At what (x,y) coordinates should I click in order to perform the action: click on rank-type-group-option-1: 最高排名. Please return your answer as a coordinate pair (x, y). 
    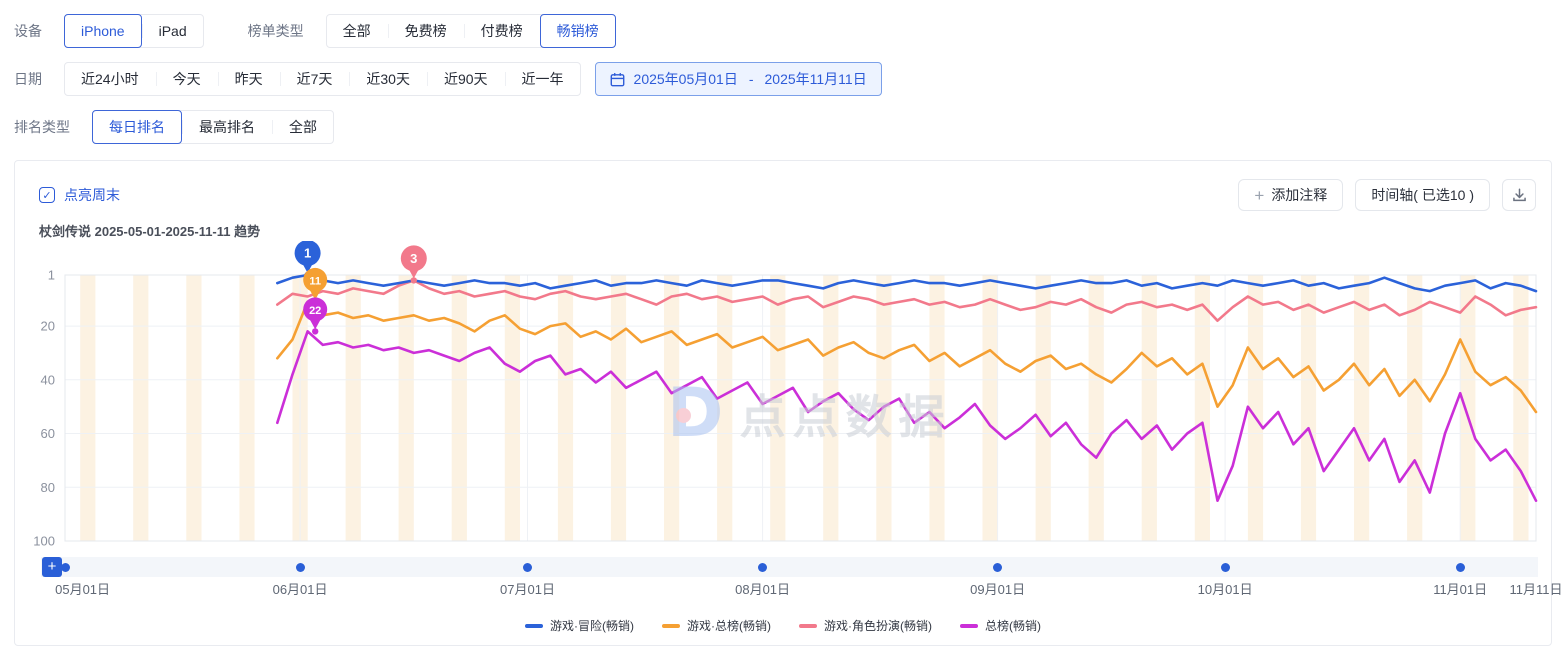
    Looking at the image, I should click on (227, 127).